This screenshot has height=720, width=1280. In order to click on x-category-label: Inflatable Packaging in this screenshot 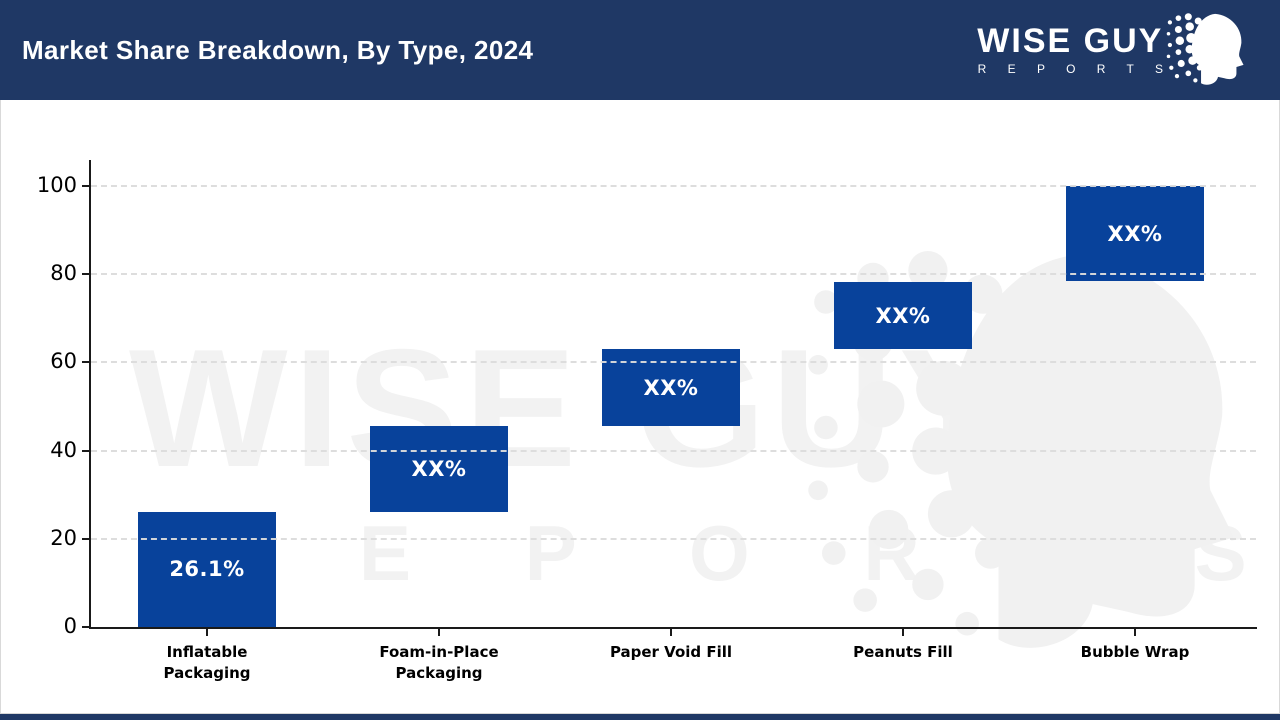, I will do `click(207, 662)`.